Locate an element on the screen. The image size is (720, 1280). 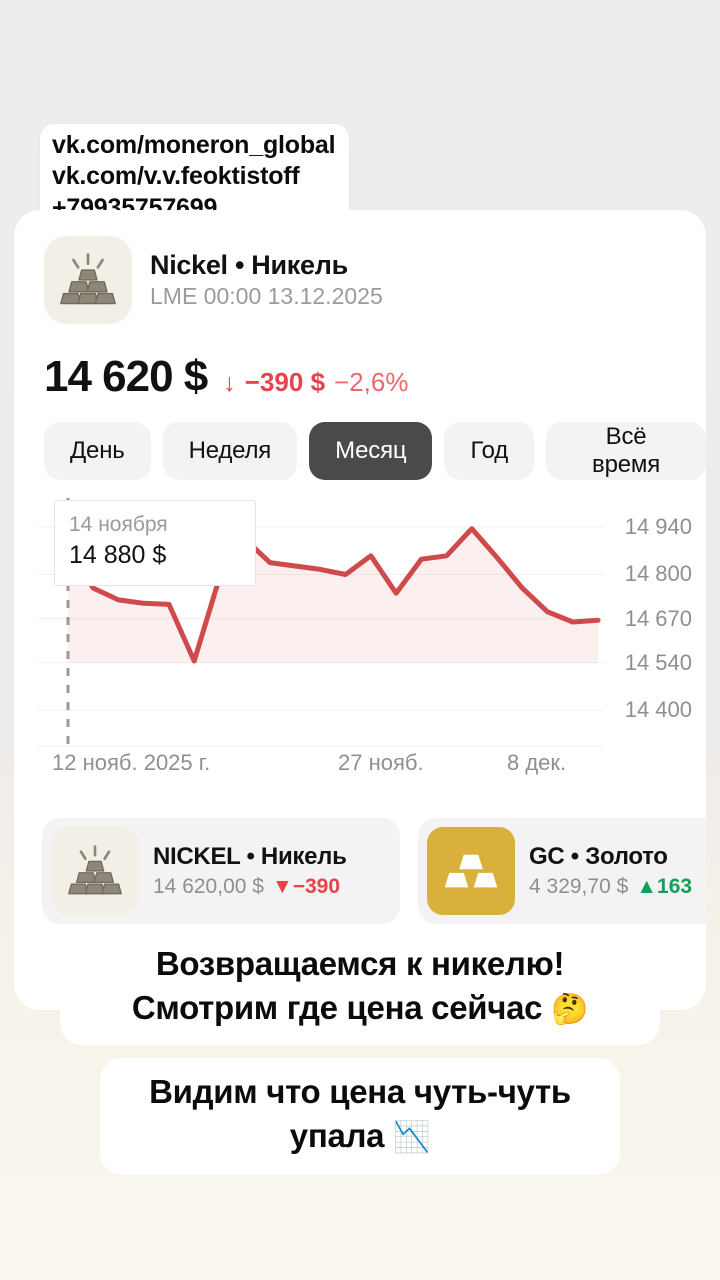
y-tick-2: 14 670 is located at coordinates (658, 618).